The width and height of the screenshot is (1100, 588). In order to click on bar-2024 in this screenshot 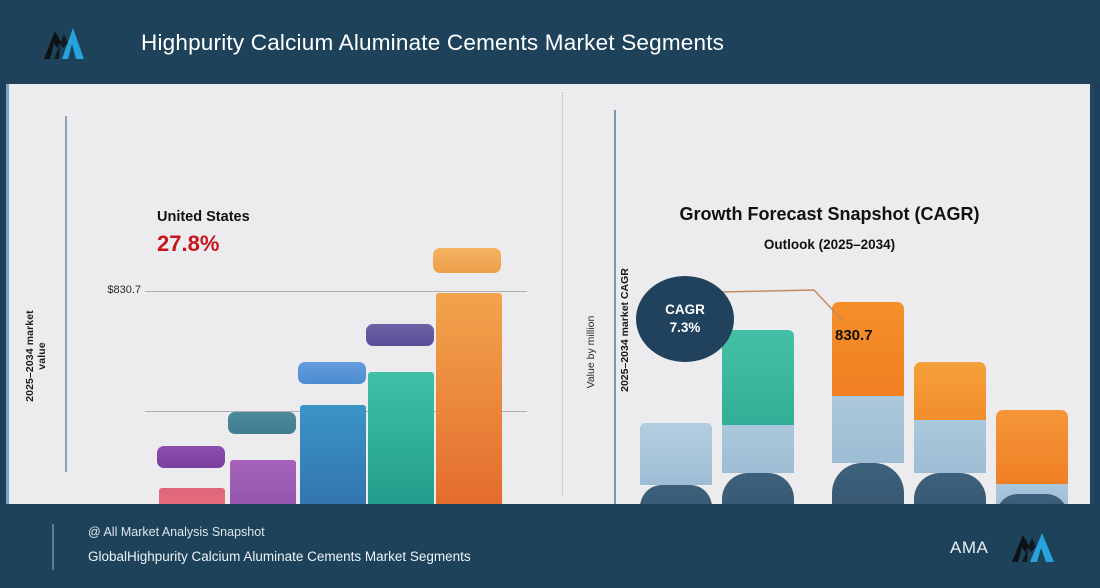, I will do `click(469, 407)`.